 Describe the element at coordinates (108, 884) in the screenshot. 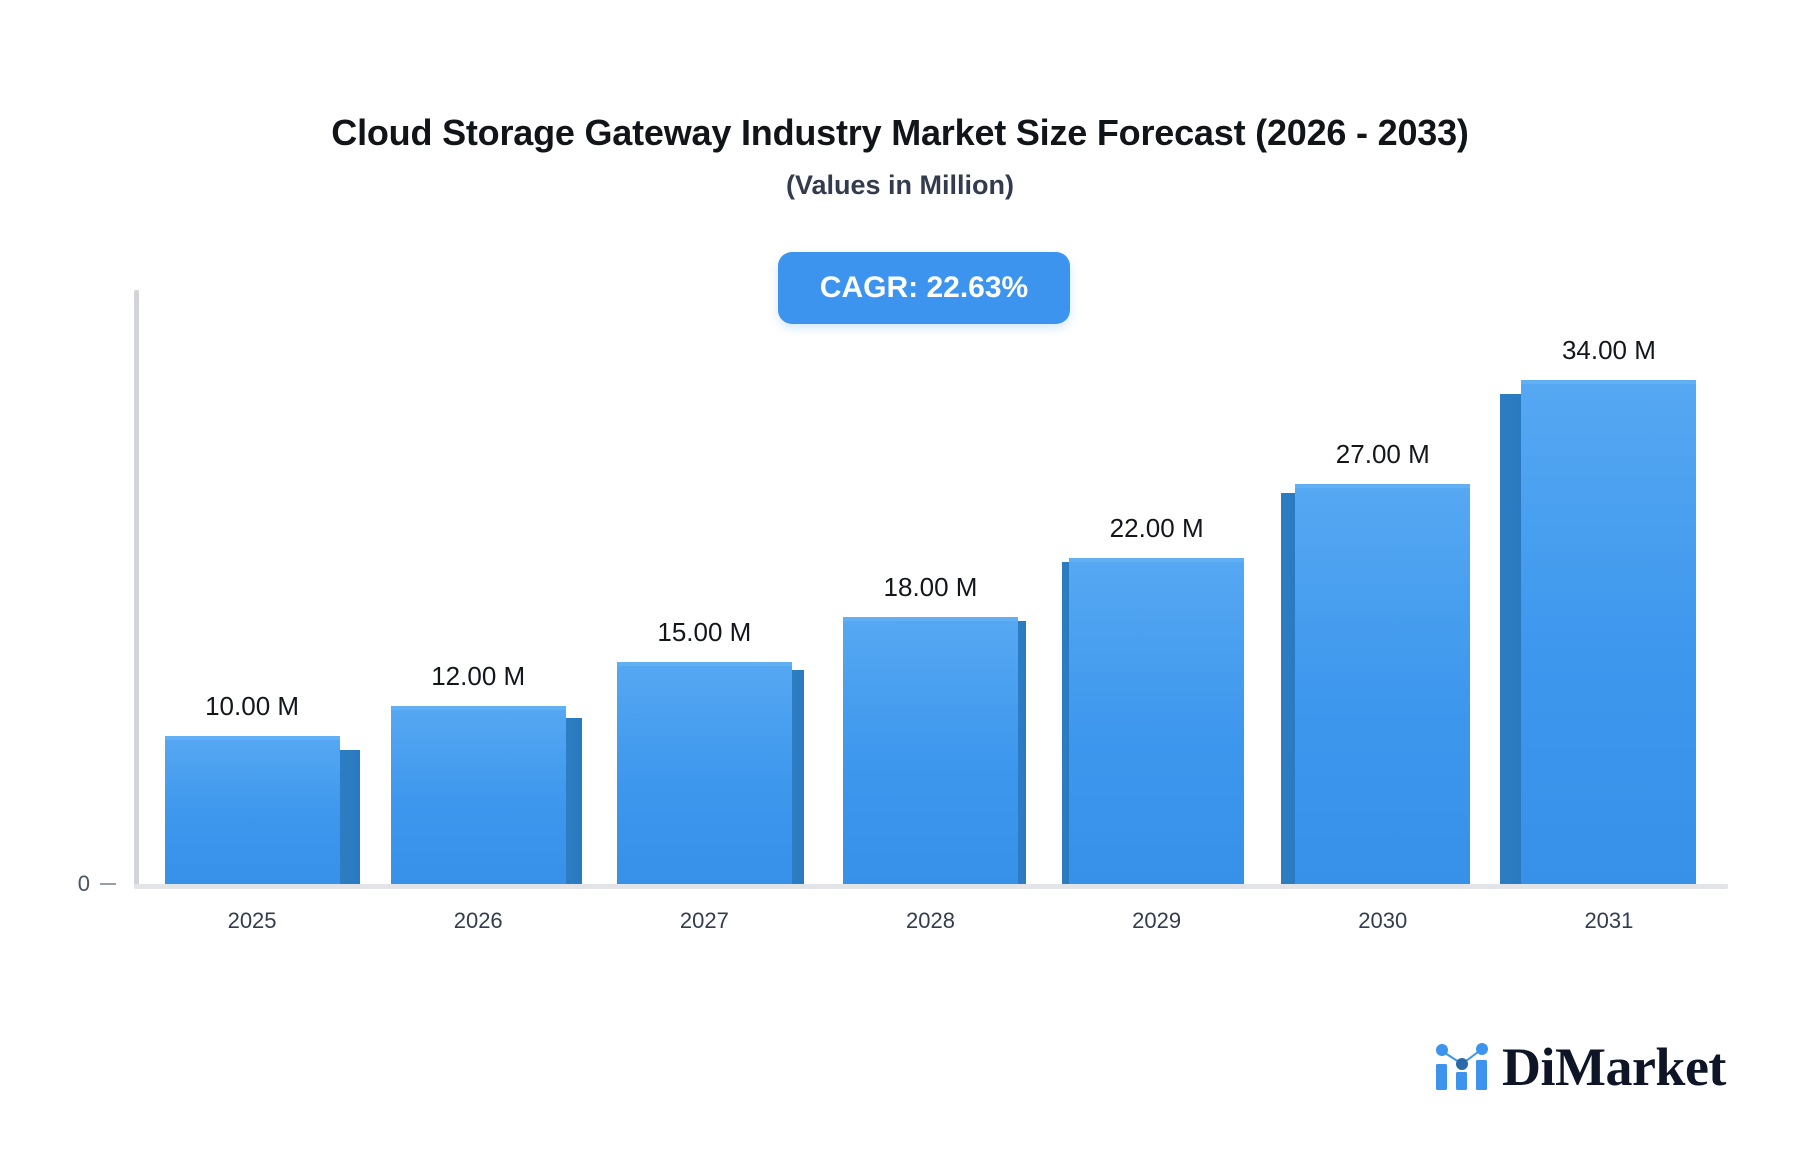

I see `y-axis-tick-mark` at that location.